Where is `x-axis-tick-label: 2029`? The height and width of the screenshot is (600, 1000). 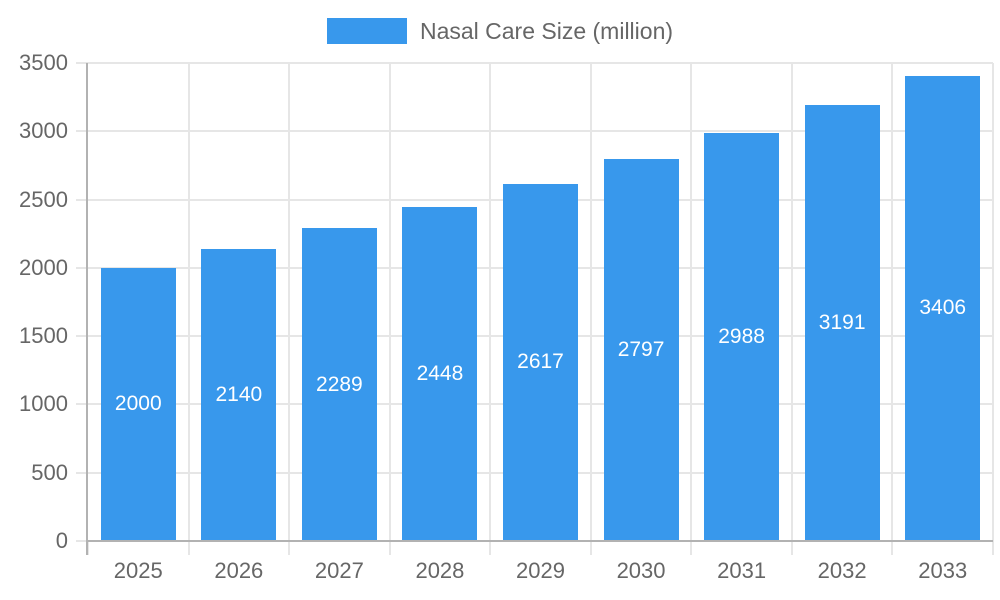 x-axis-tick-label: 2029 is located at coordinates (540, 570).